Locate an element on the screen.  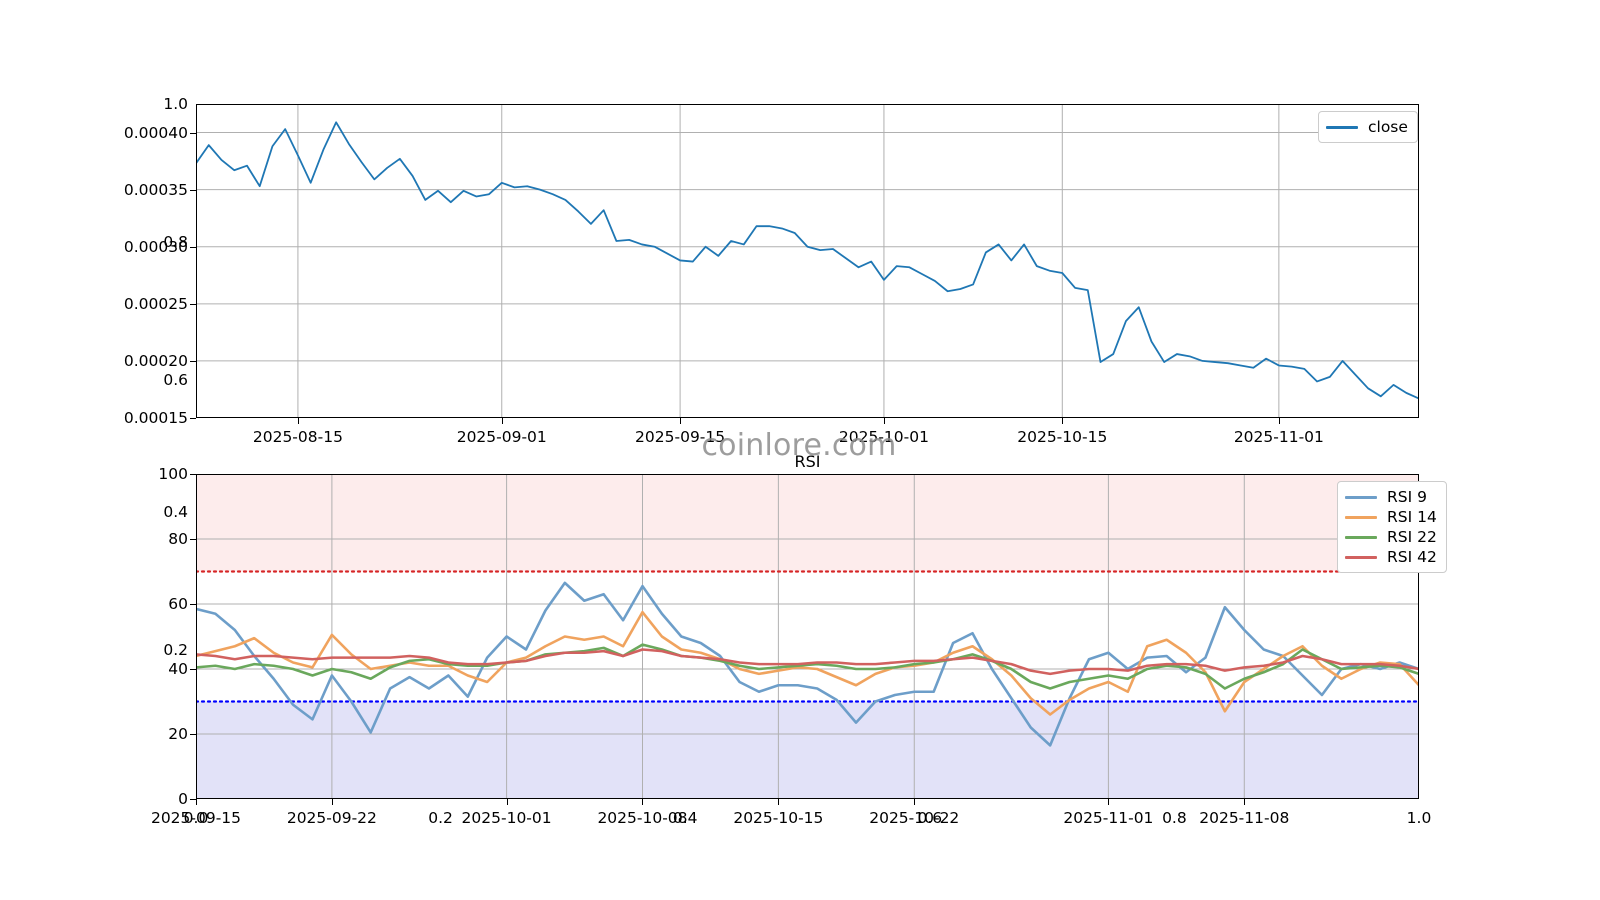
rsi-y-tick-label: 60 is located at coordinates (178, 604).